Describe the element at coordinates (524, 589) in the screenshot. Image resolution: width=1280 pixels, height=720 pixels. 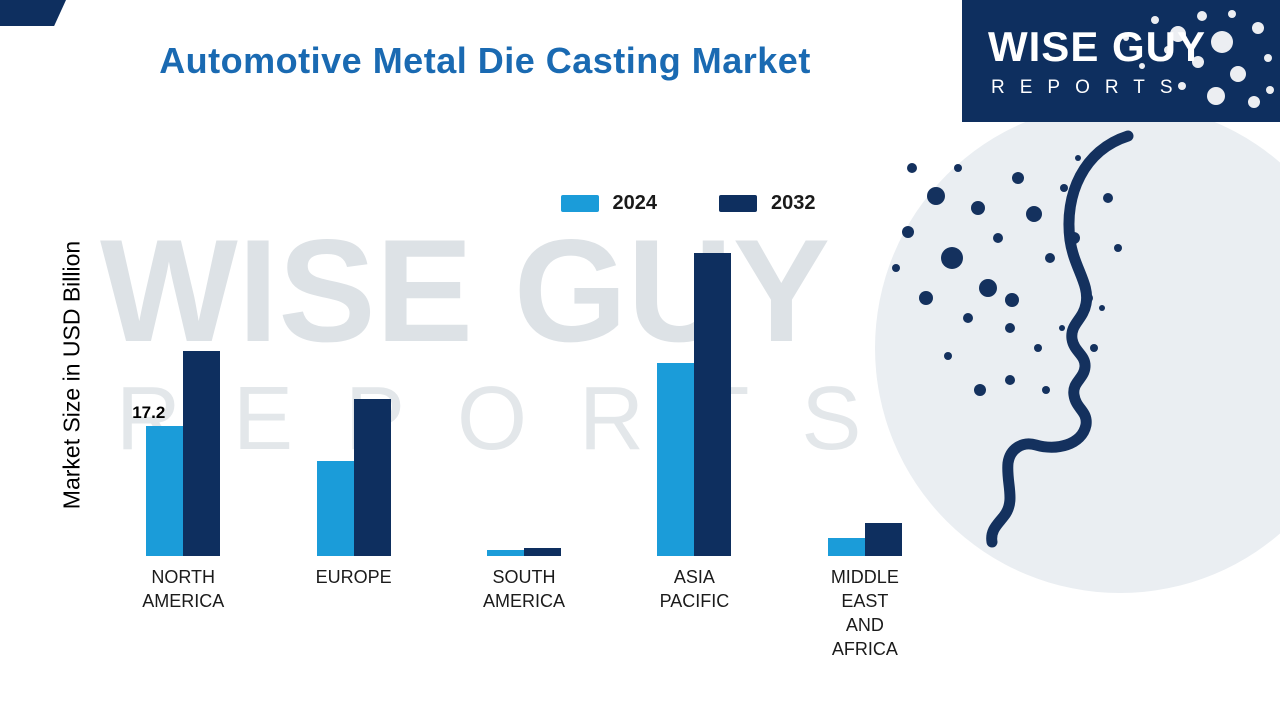
I see `category-label: SOUTH AMERICA` at that location.